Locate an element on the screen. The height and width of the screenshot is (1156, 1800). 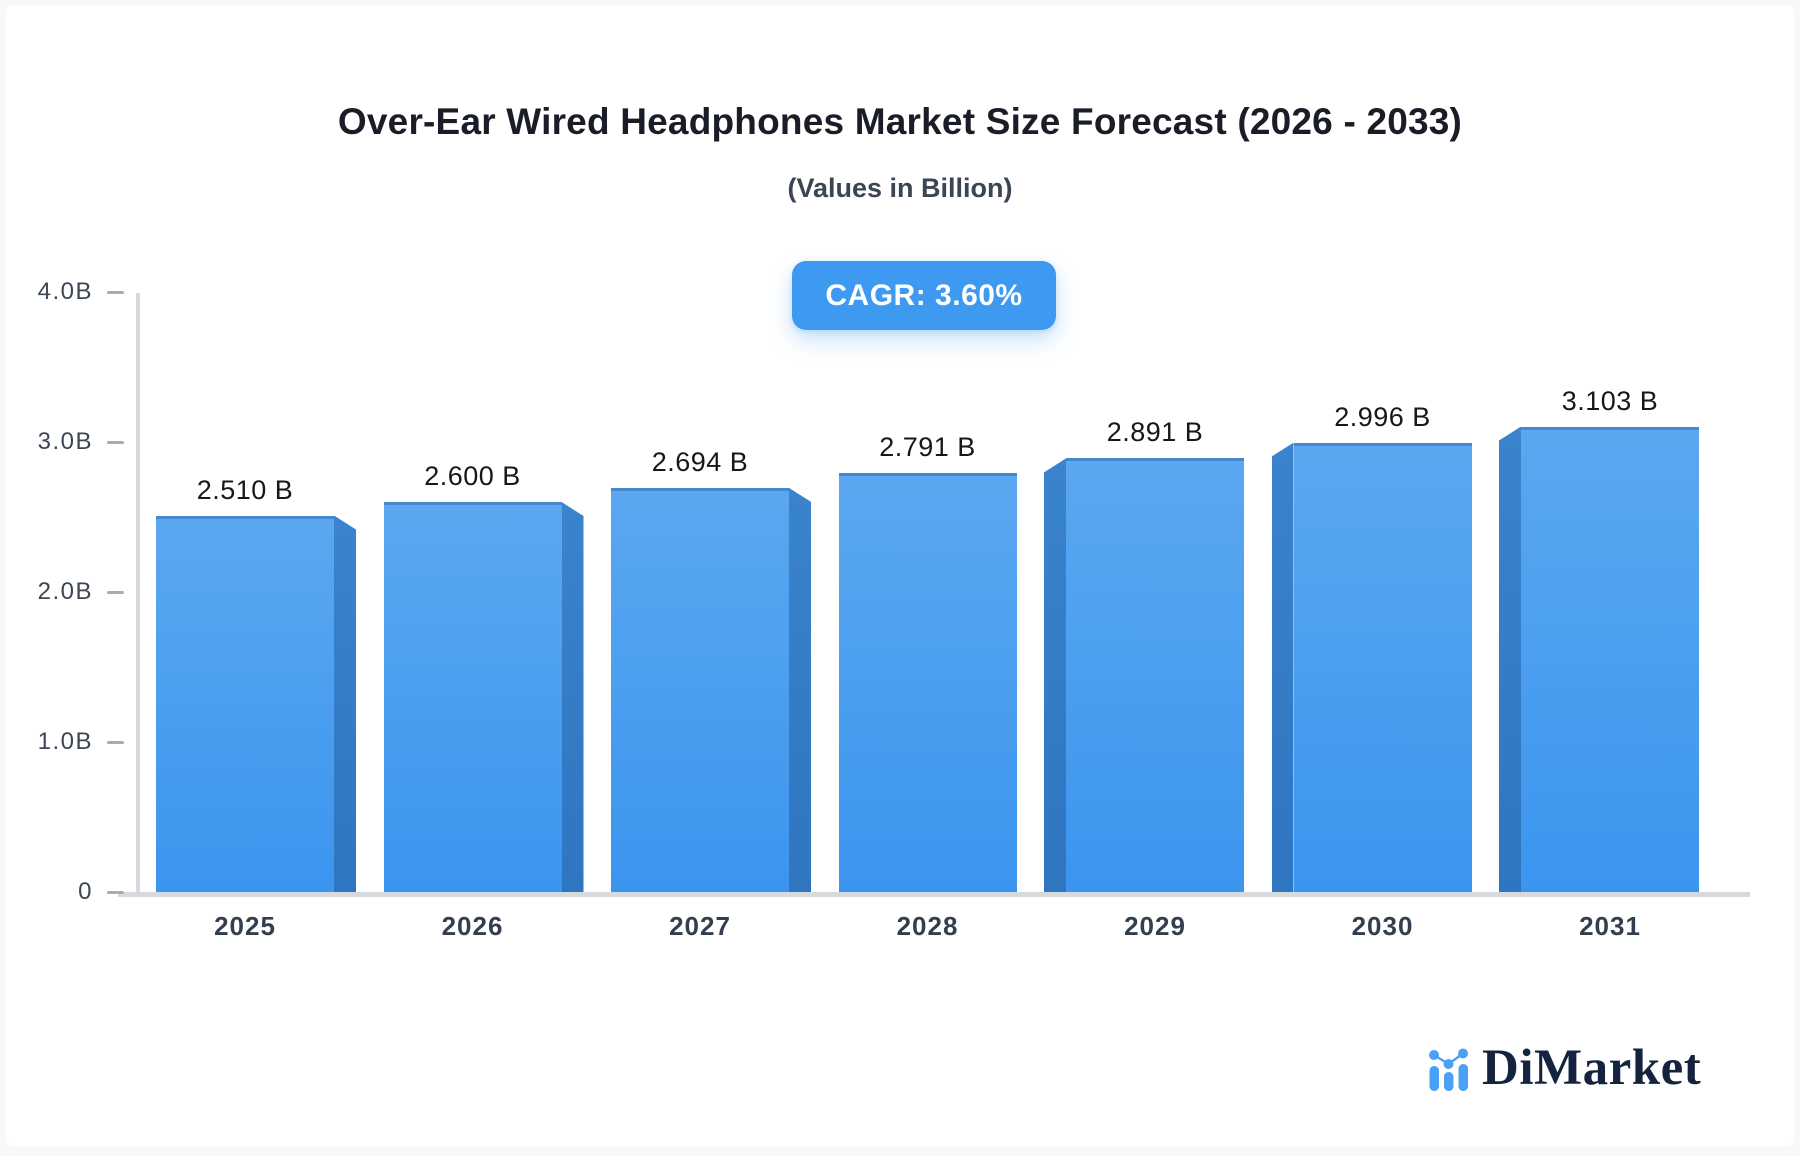
bar-2026 is located at coordinates (472, 697).